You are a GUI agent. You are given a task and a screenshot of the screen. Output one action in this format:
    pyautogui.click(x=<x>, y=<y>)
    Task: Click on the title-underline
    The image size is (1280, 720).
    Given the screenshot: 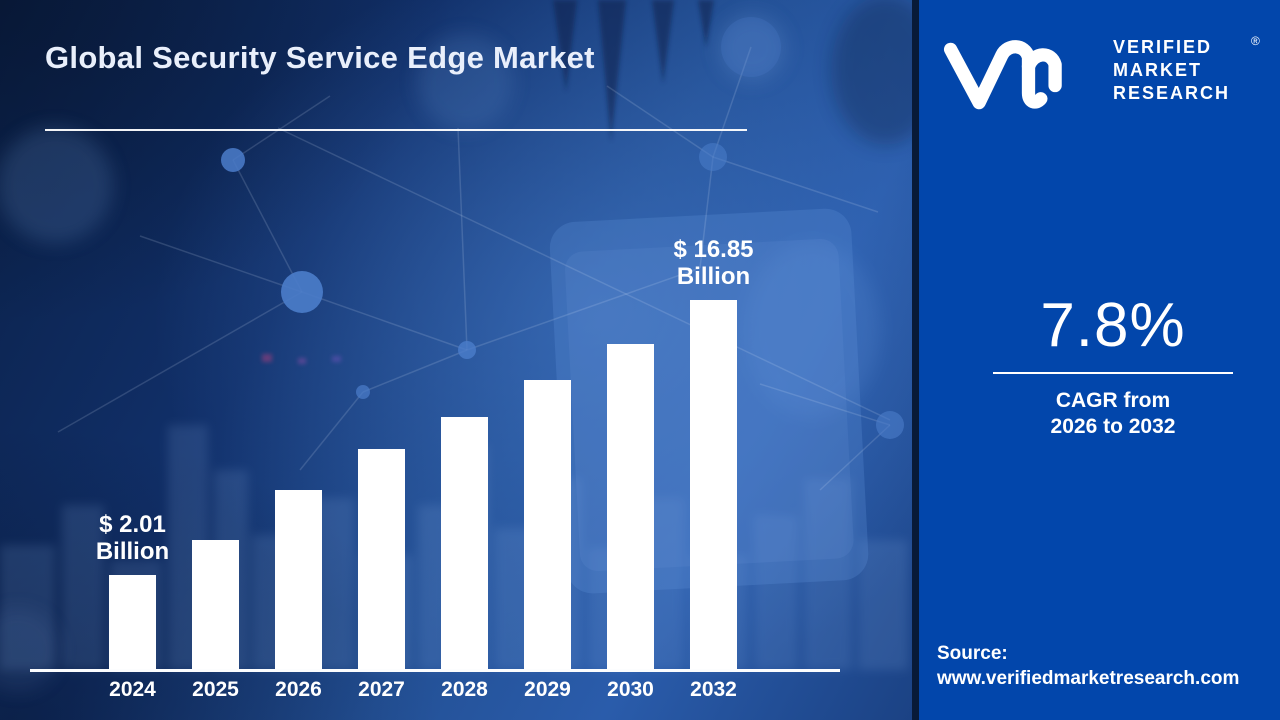 What is the action you would take?
    pyautogui.click(x=396, y=130)
    